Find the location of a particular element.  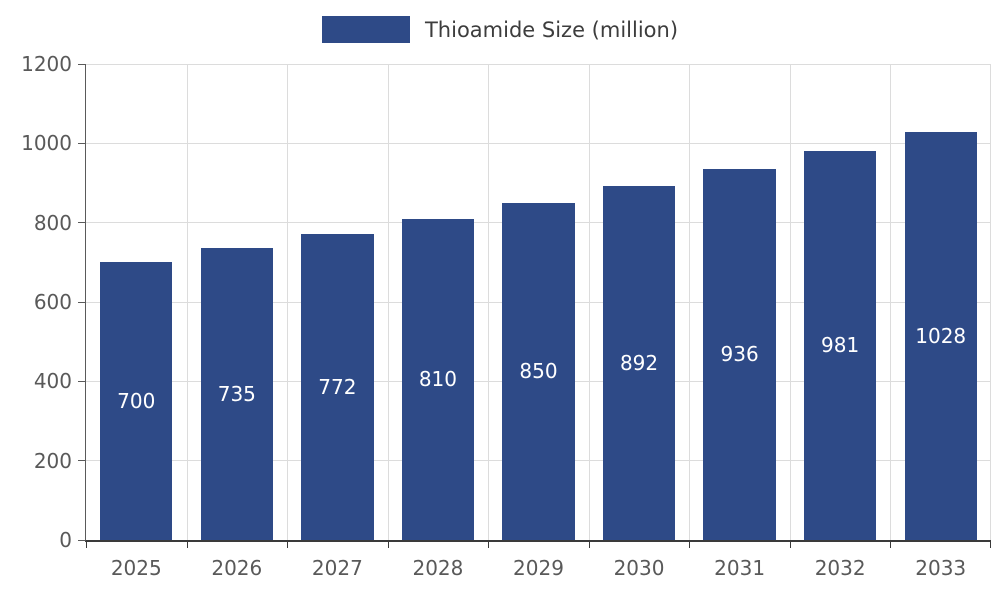

x-axis-tick-label: 2033 is located at coordinates (941, 568).